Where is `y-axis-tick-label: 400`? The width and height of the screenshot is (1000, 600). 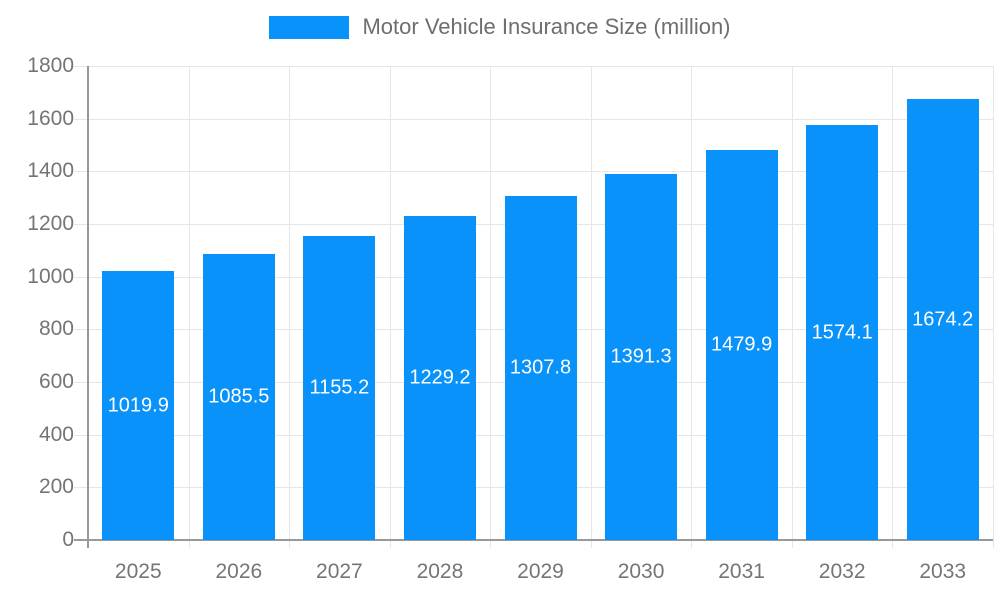 y-axis-tick-label: 400 is located at coordinates (56, 434).